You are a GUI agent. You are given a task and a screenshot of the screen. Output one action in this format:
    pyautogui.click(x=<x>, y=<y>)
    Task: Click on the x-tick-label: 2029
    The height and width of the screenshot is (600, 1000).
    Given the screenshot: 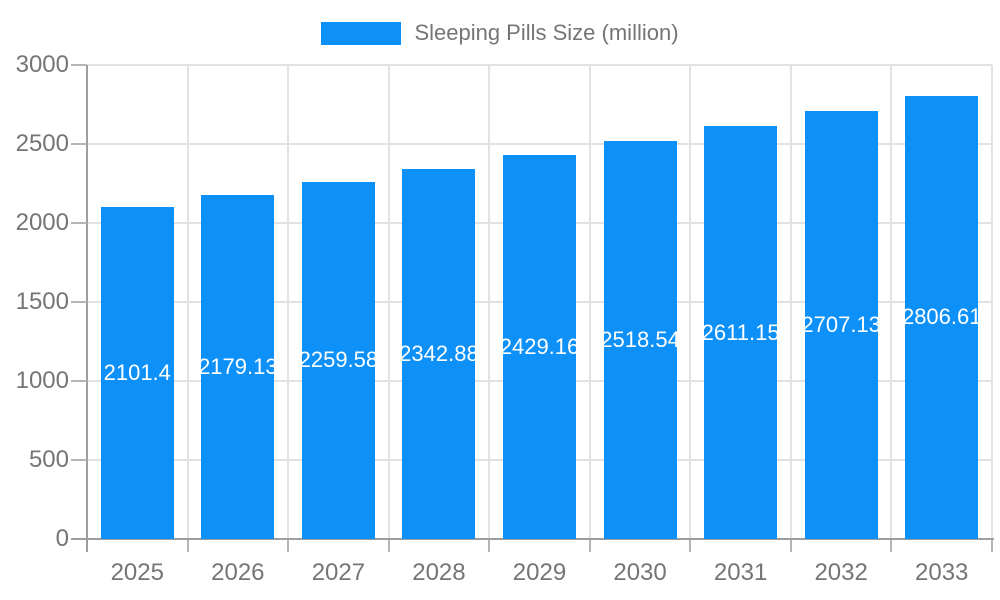 What is the action you would take?
    pyautogui.click(x=539, y=572)
    